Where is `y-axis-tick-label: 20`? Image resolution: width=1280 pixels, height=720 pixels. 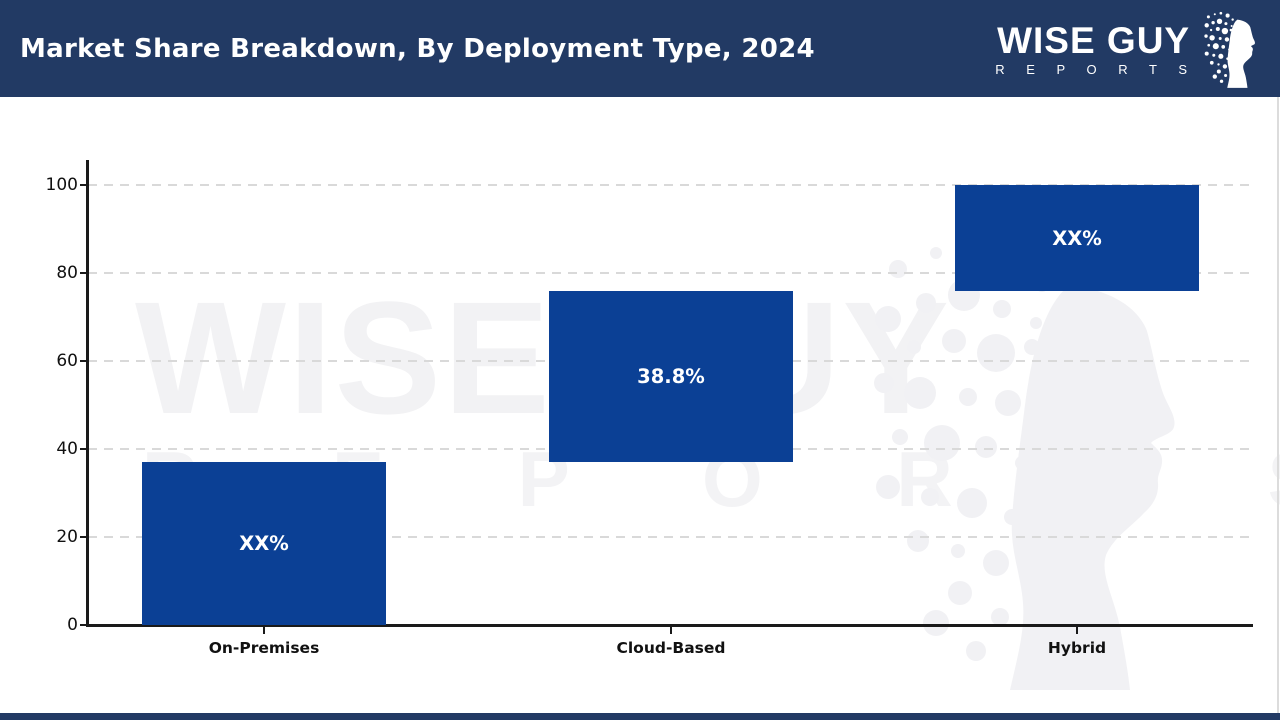 y-axis-tick-label: 20 is located at coordinates (67, 537).